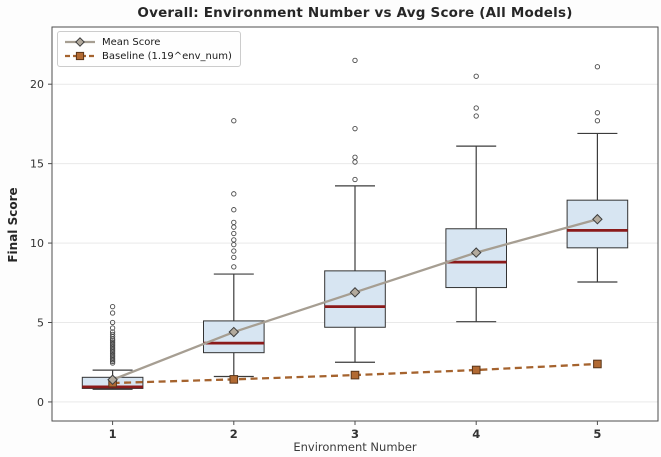 This screenshot has height=457, width=661. I want to click on box-iqr, so click(476, 258).